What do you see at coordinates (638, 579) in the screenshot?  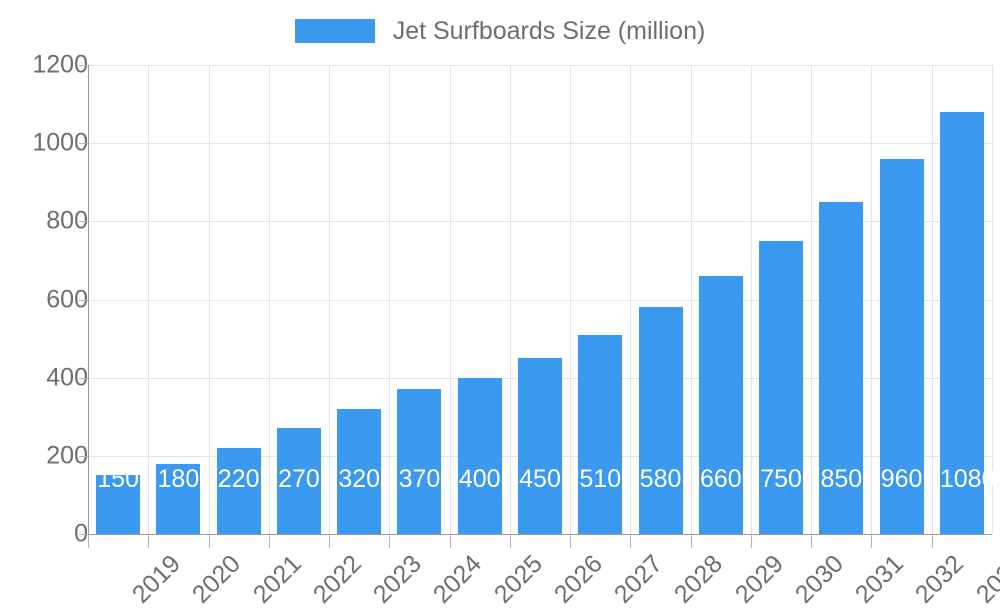 I see `x-axis-tick-label: 2027` at bounding box center [638, 579].